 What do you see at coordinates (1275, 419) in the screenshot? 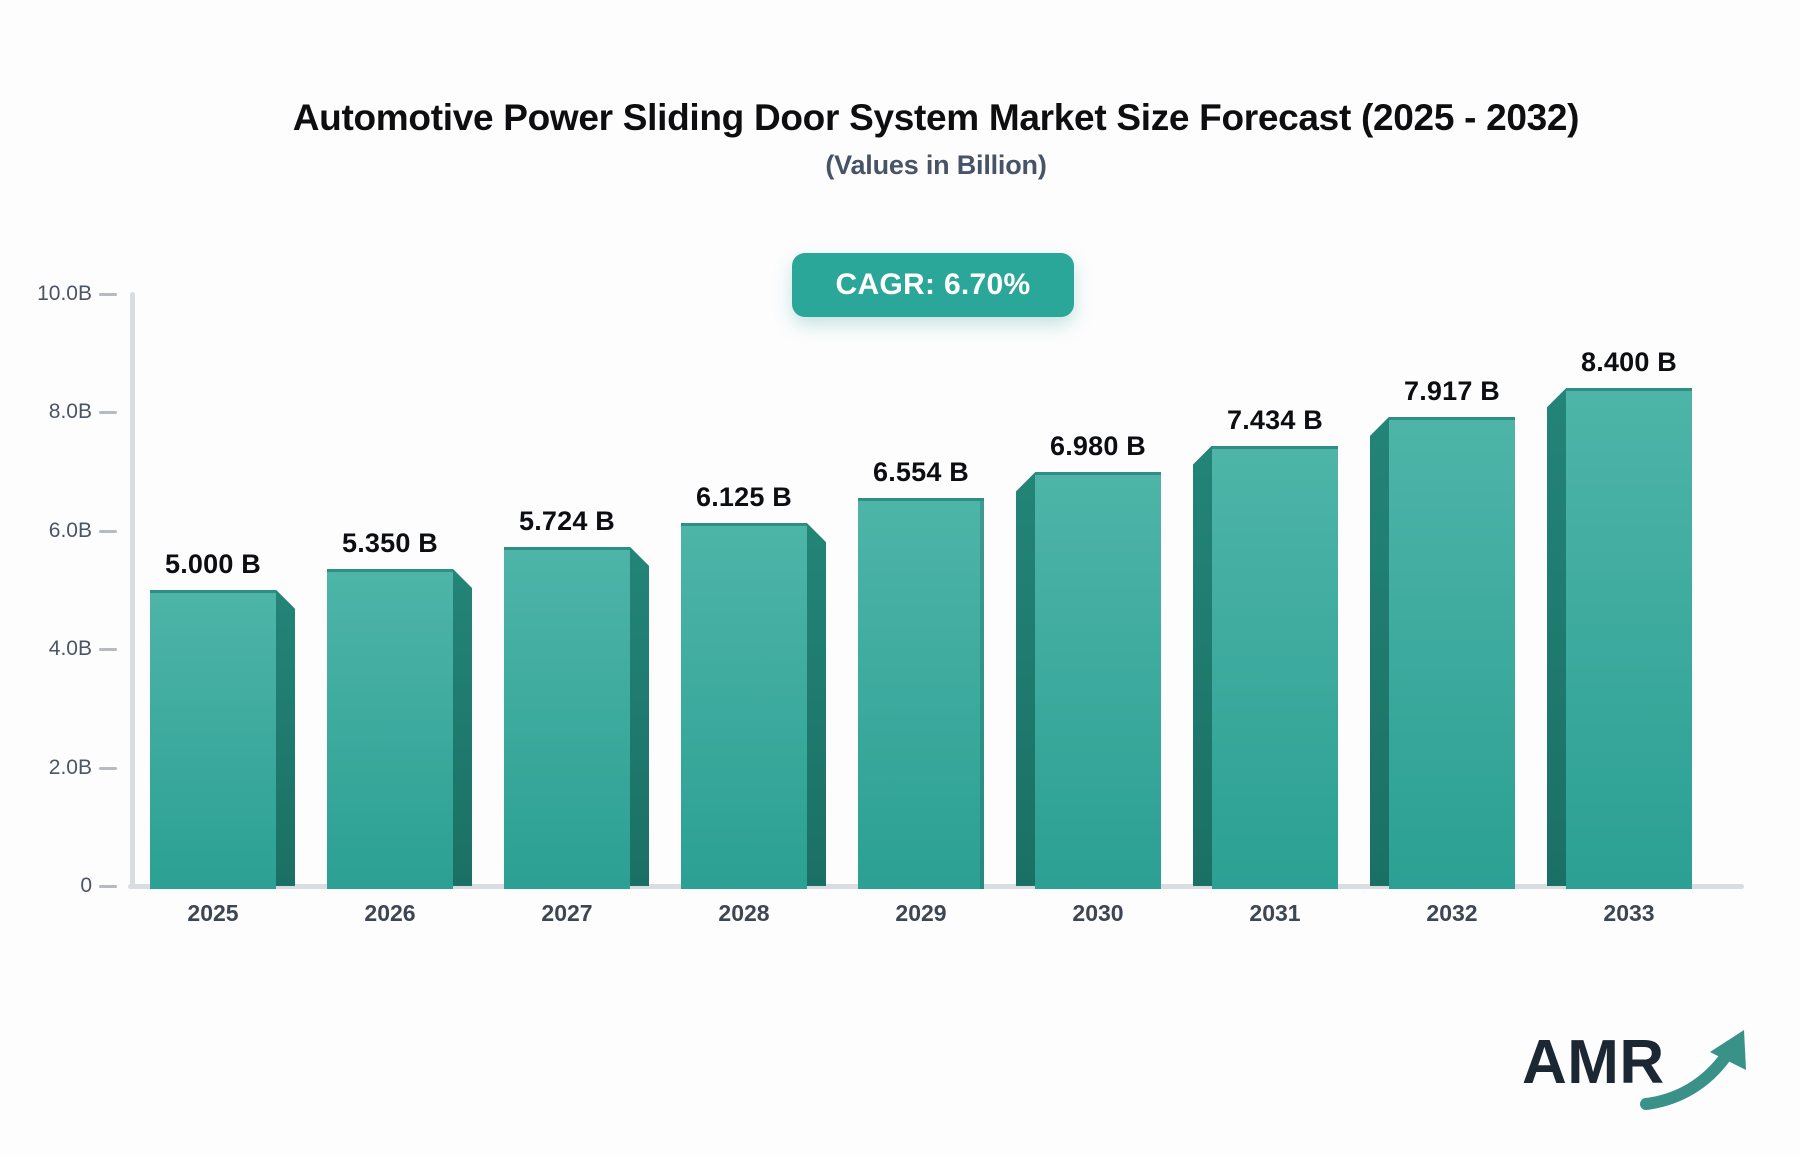
I see `bar-value-label: 7.434 B` at bounding box center [1275, 419].